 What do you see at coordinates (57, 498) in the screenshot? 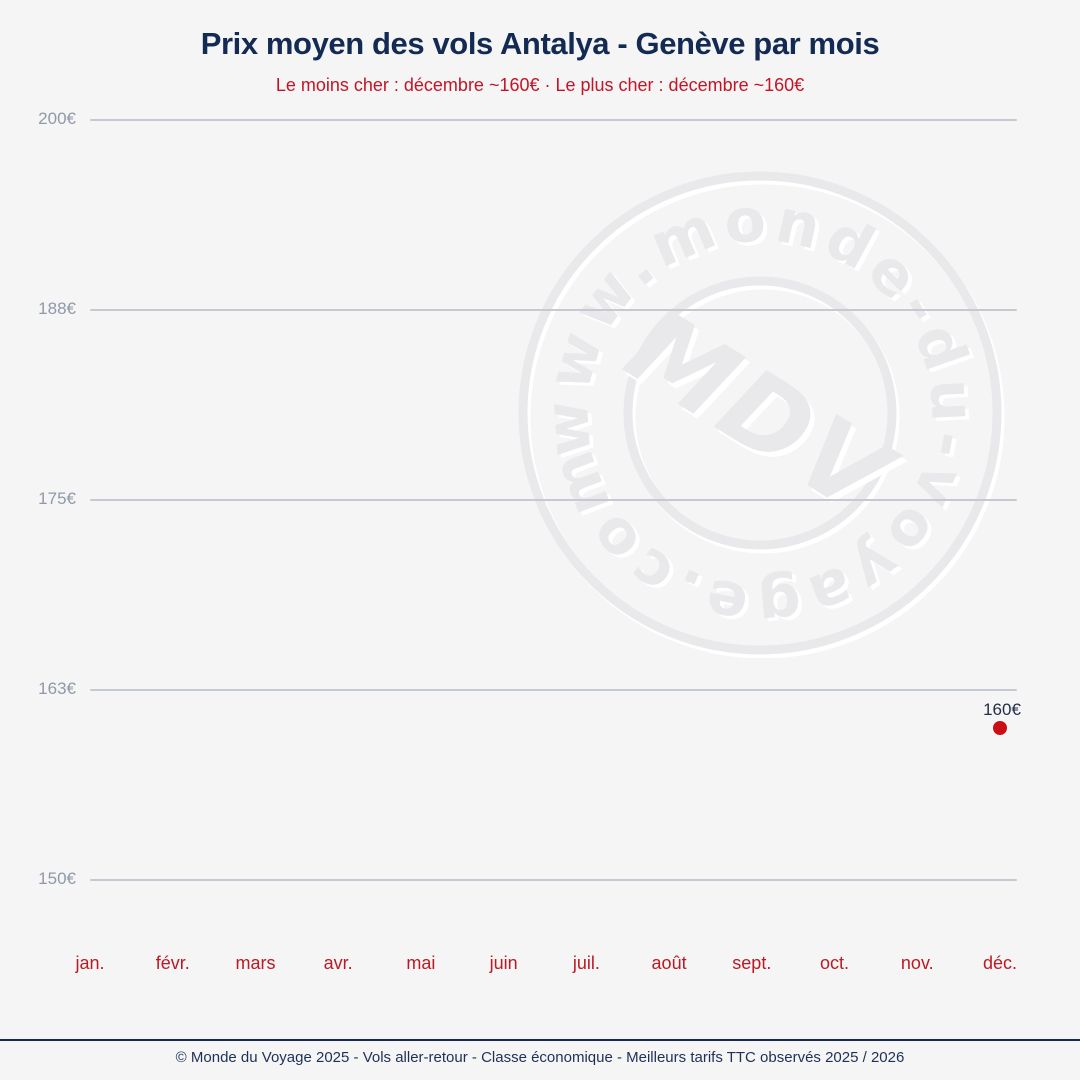
I see `y-axis-tick-label: 175€` at bounding box center [57, 498].